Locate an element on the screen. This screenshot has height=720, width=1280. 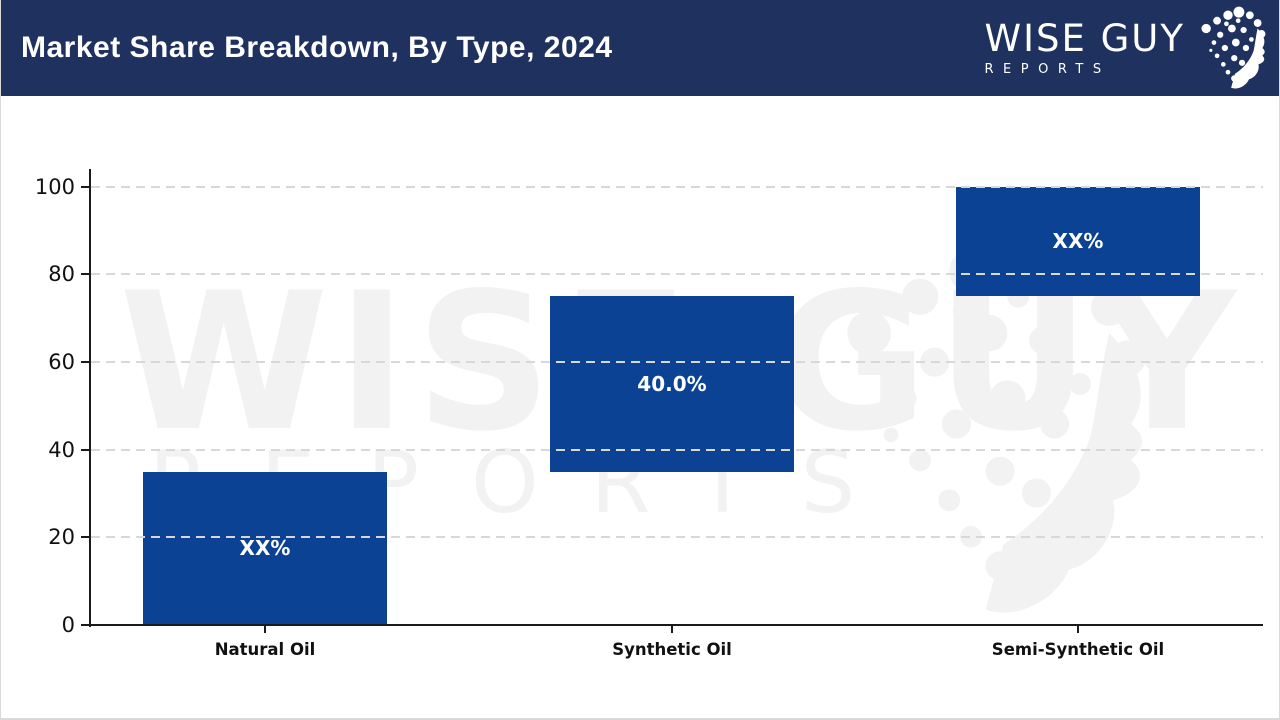
brand-name: WISE GUY is located at coordinates (1084, 38).